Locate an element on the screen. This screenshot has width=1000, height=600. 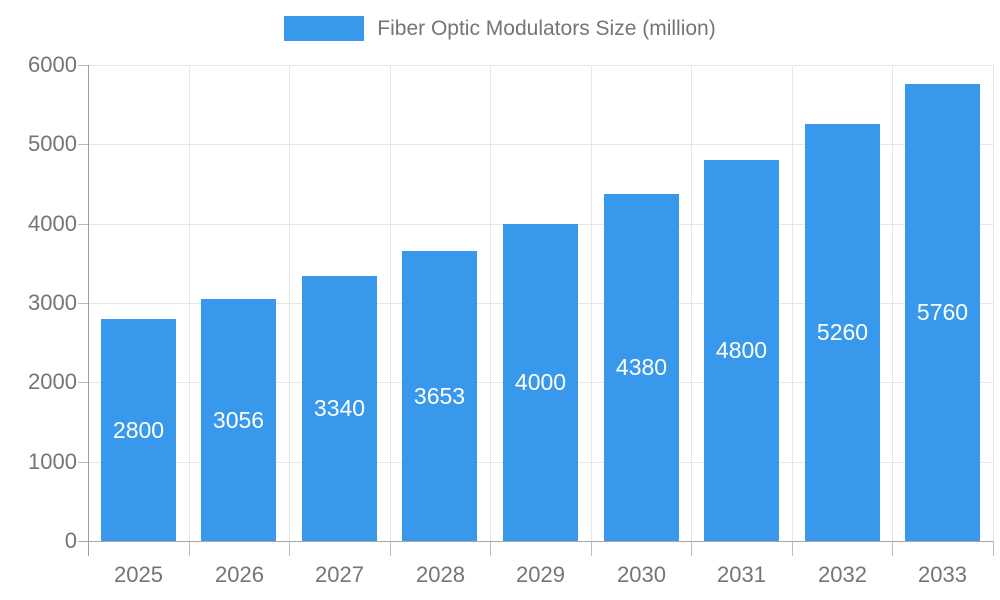
bar-value-label: 5760 is located at coordinates (942, 312).